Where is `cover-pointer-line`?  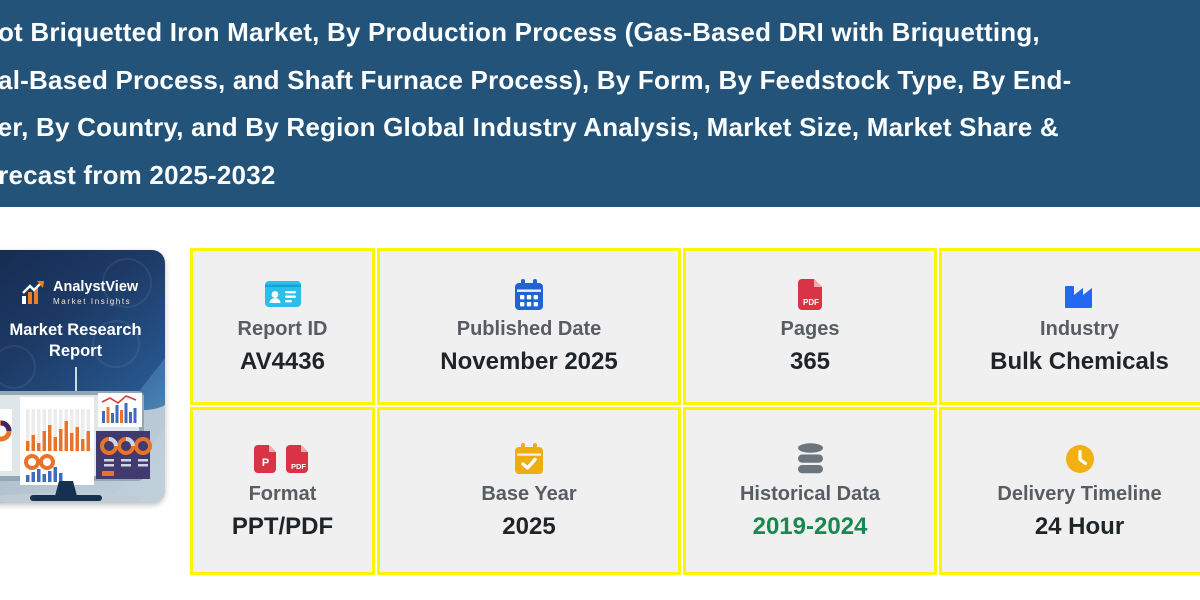
cover-pointer-line is located at coordinates (75, 380).